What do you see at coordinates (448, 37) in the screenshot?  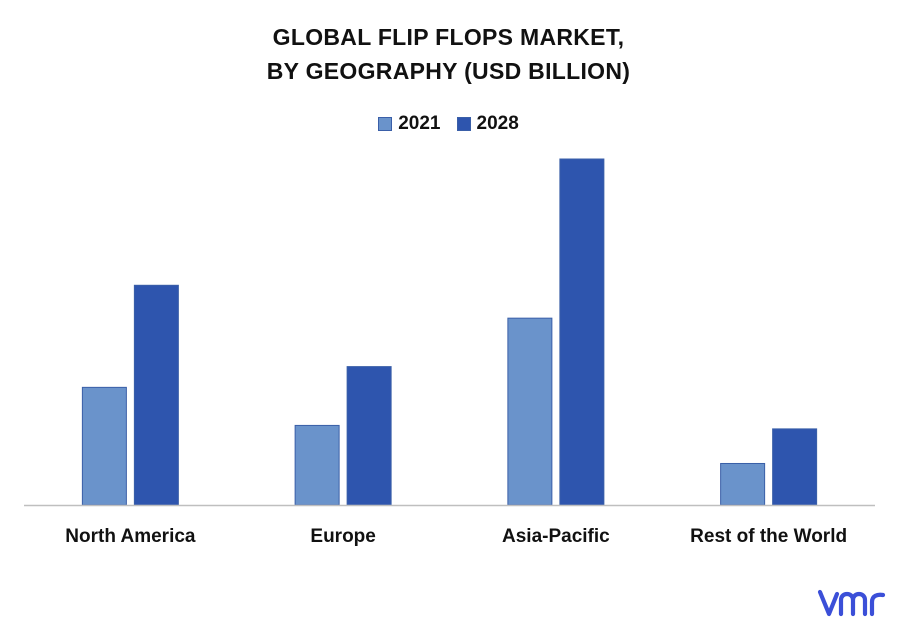 I see `chart-title-line-1: GLOBAL FLIP FLOPS MARKET,` at bounding box center [448, 37].